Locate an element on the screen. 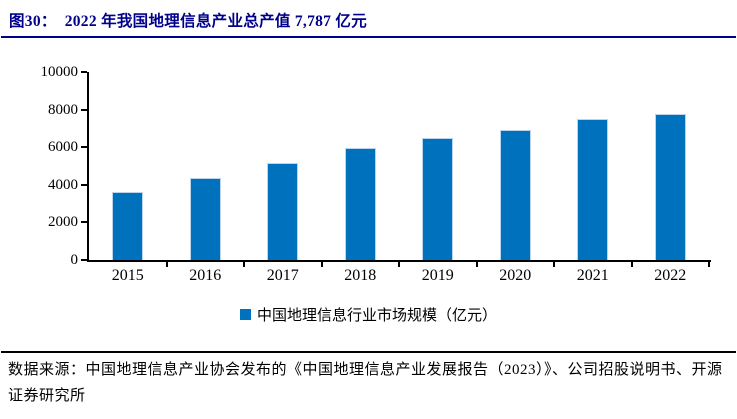  legend-swatch is located at coordinates (245, 314).